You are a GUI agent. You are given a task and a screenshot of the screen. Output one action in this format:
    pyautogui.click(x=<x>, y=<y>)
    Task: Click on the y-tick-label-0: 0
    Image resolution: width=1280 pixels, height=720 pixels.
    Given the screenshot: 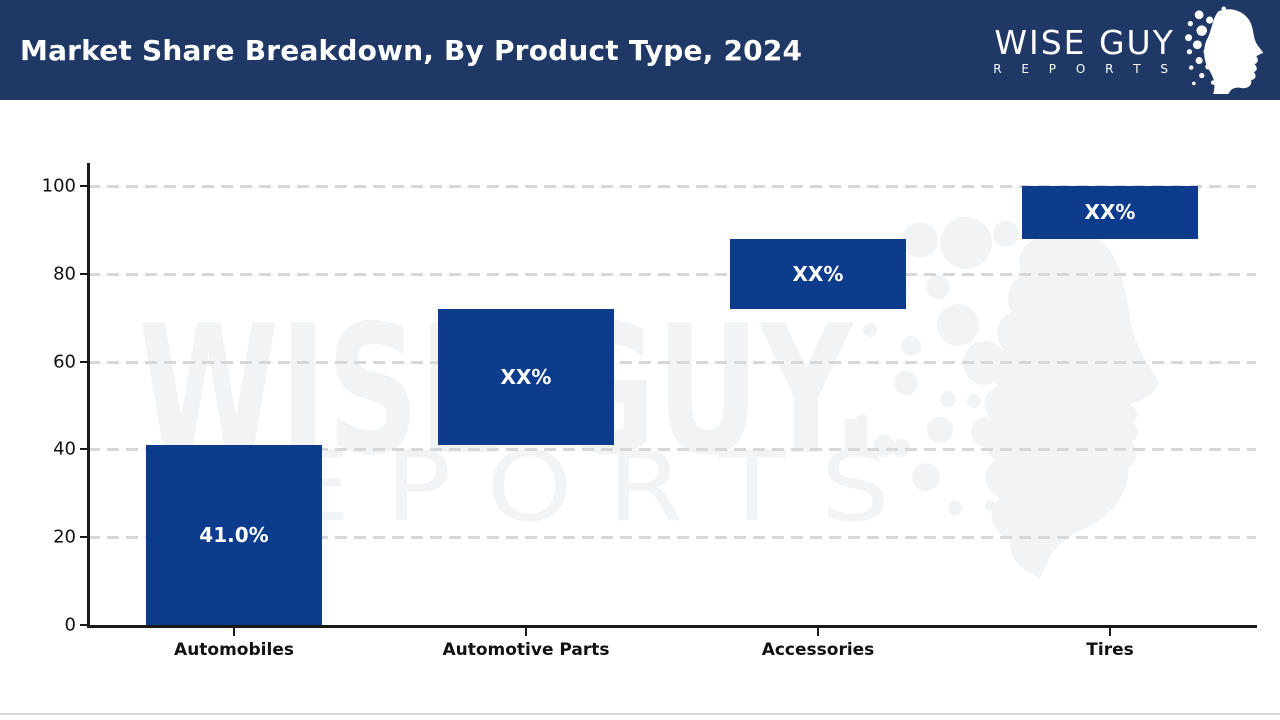 What is the action you would take?
    pyautogui.click(x=70, y=625)
    